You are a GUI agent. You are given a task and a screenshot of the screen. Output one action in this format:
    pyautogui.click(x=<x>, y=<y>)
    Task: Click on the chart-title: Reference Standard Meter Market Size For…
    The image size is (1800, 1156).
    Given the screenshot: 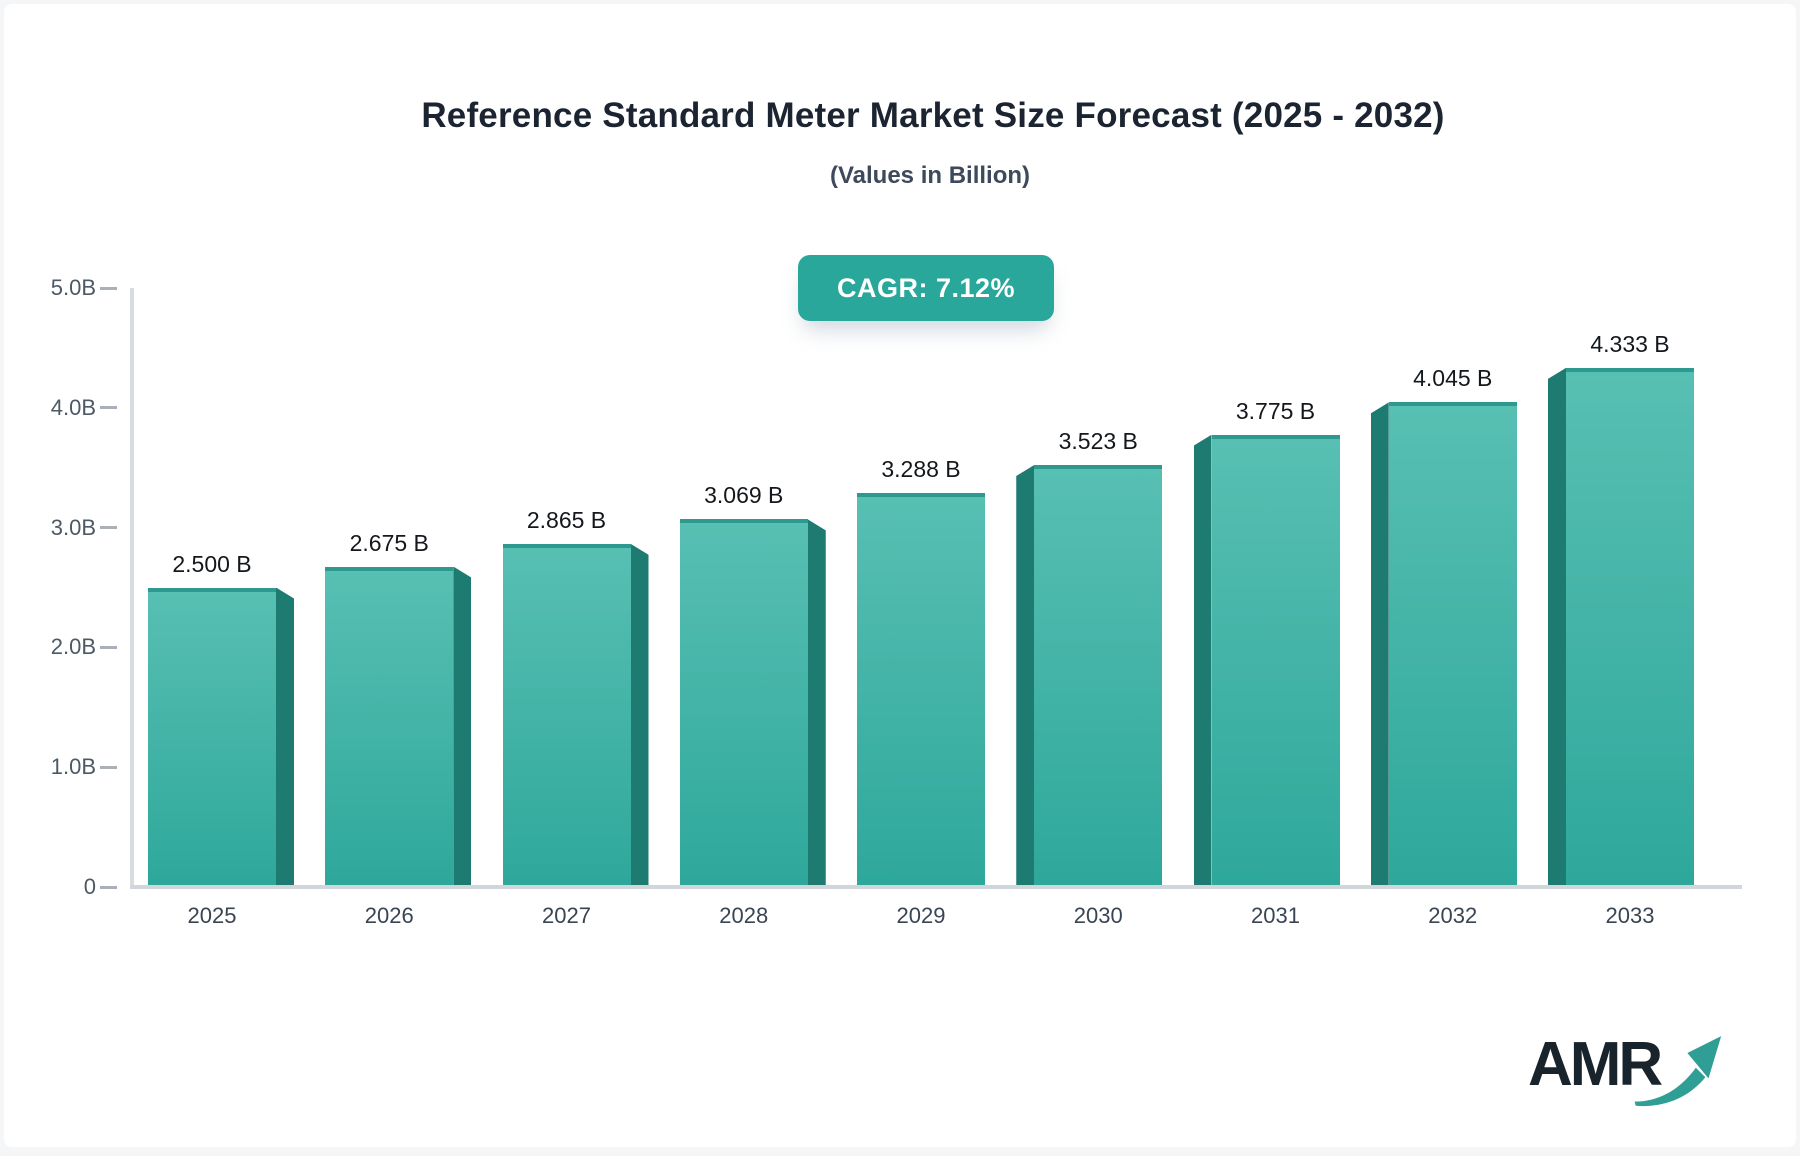 What is the action you would take?
    pyautogui.click(x=933, y=115)
    